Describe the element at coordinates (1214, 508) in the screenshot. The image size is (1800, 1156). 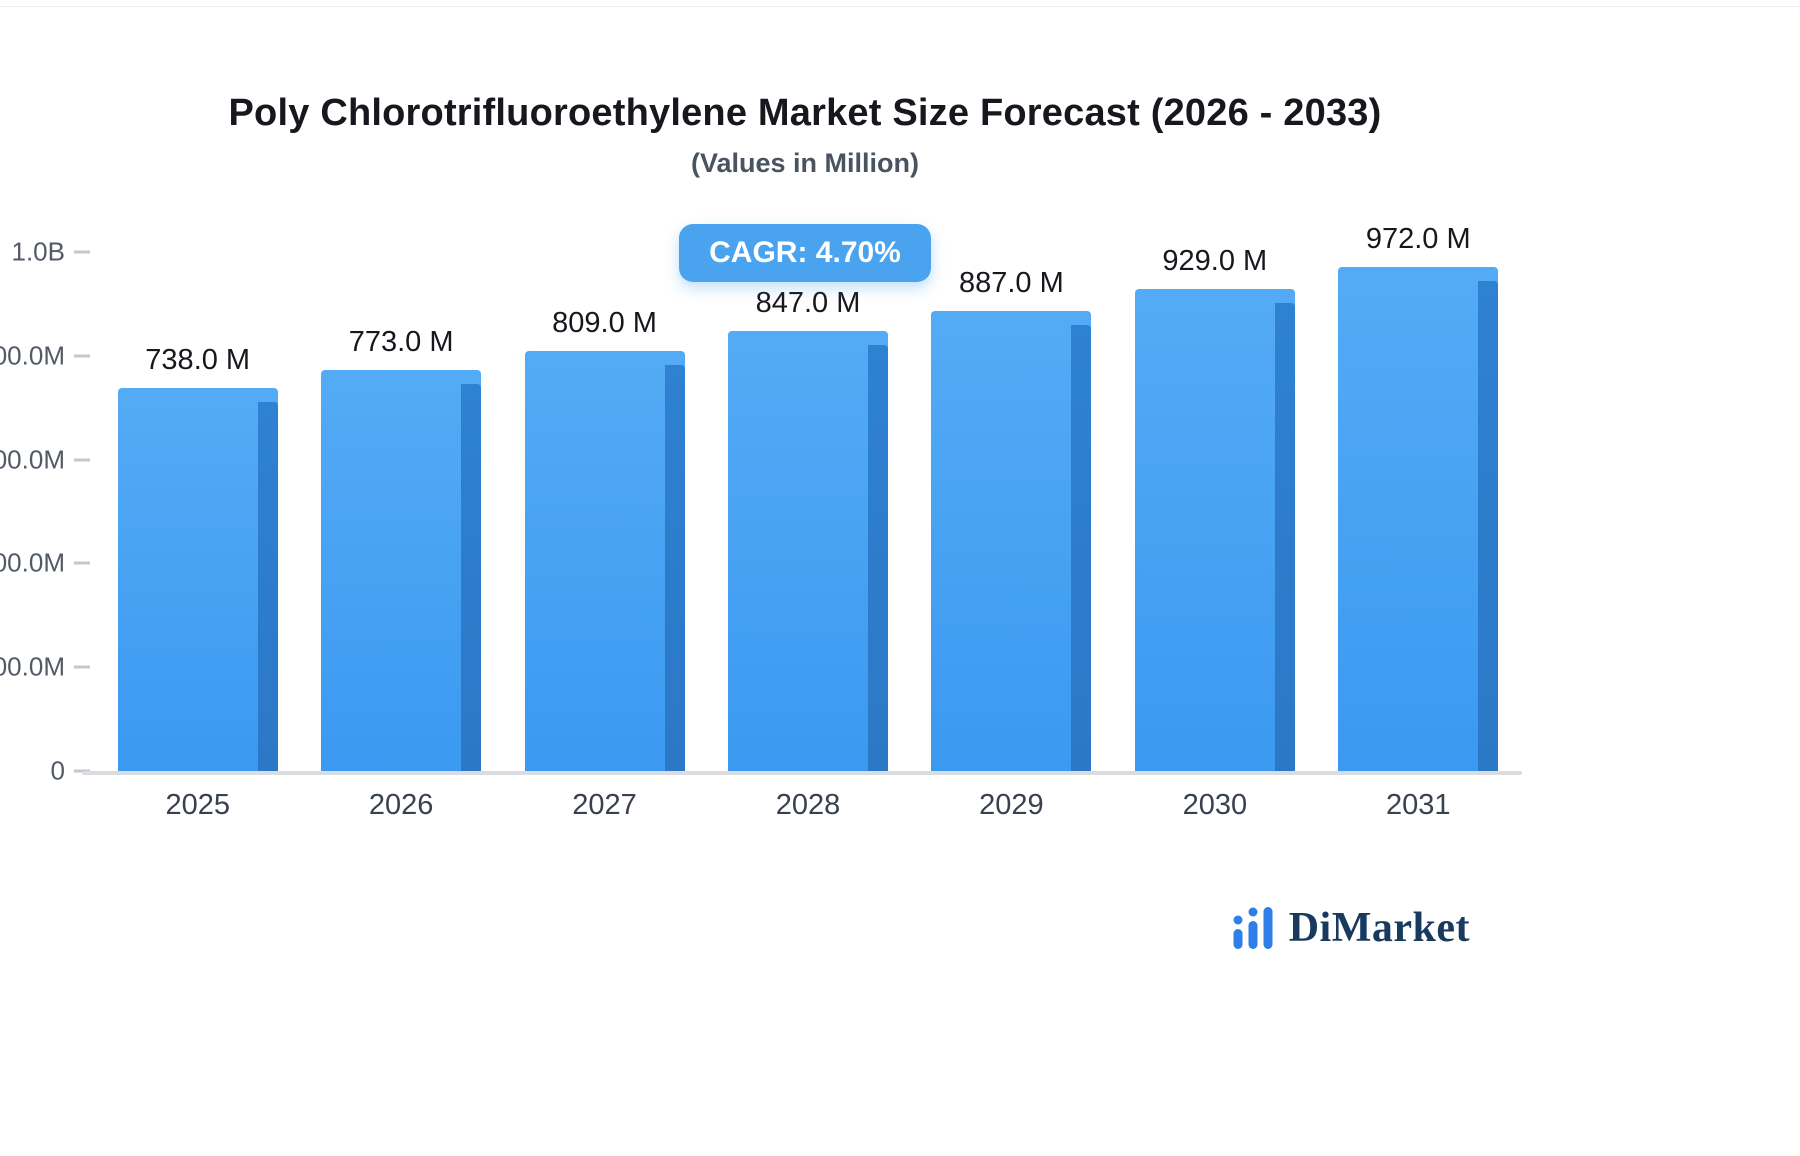
I see `bar: 929.0 M` at that location.